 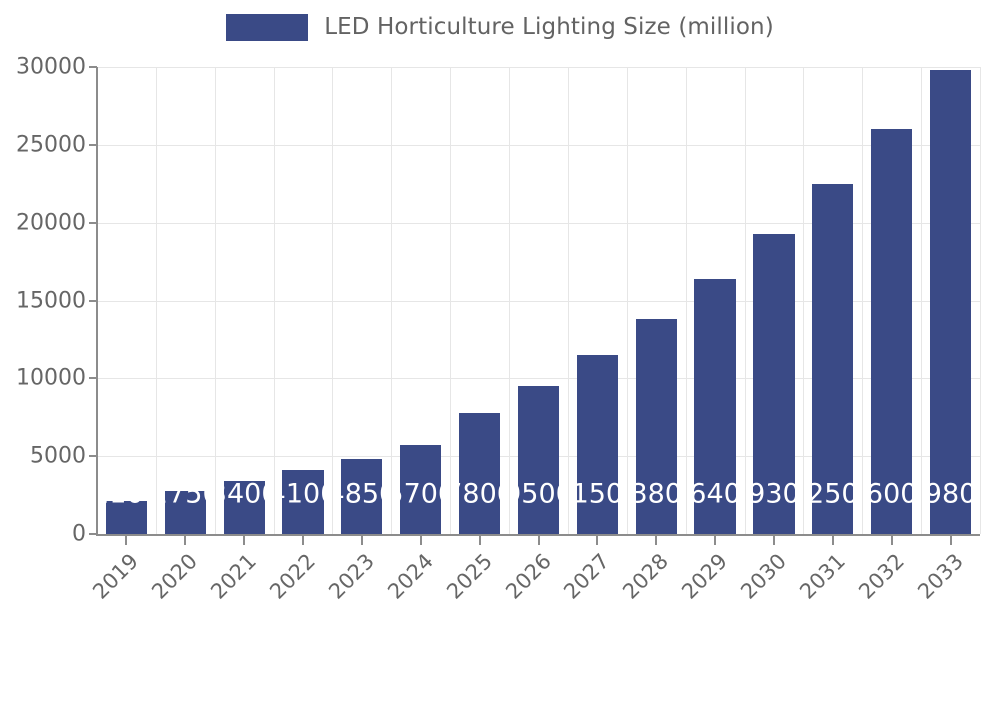 I want to click on bar-2021: 3400, so click(x=244, y=507).